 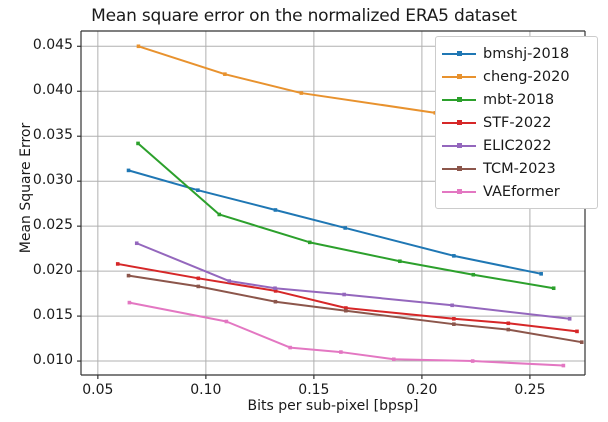 I want to click on y-tick-label: 0.025, so click(x=52, y=225).